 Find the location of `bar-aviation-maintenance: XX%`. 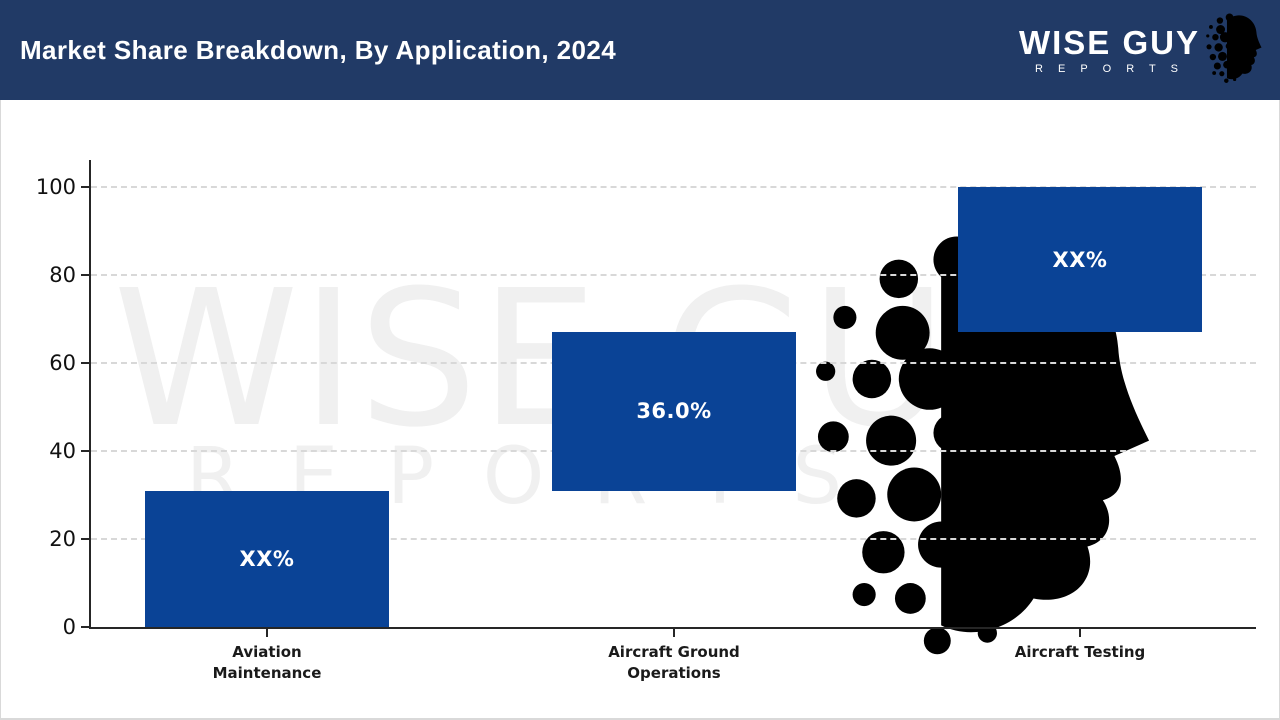

bar-aviation-maintenance: XX% is located at coordinates (267, 558).